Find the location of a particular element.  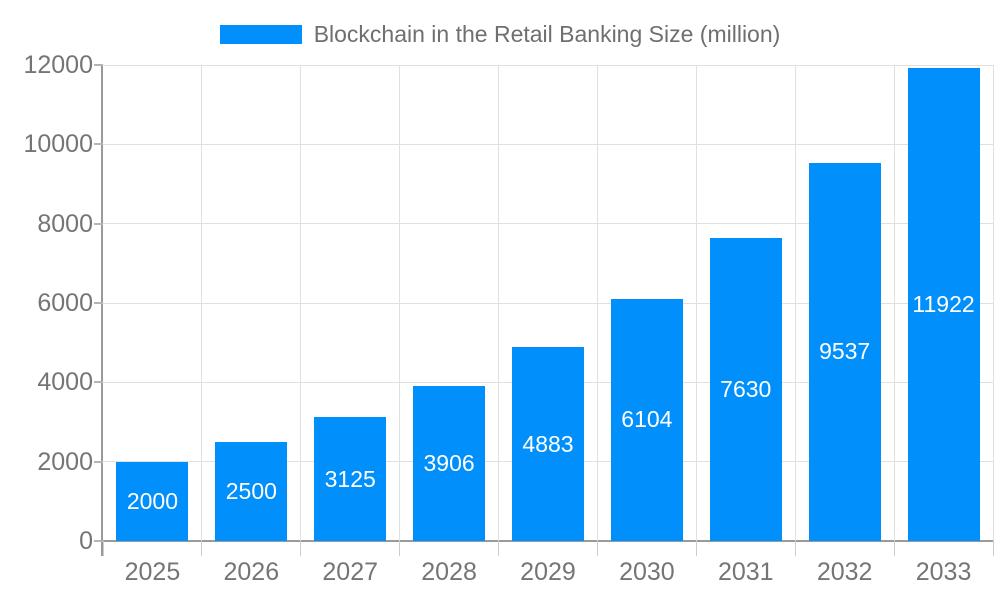

x-axis-label: 2030 is located at coordinates (647, 572).